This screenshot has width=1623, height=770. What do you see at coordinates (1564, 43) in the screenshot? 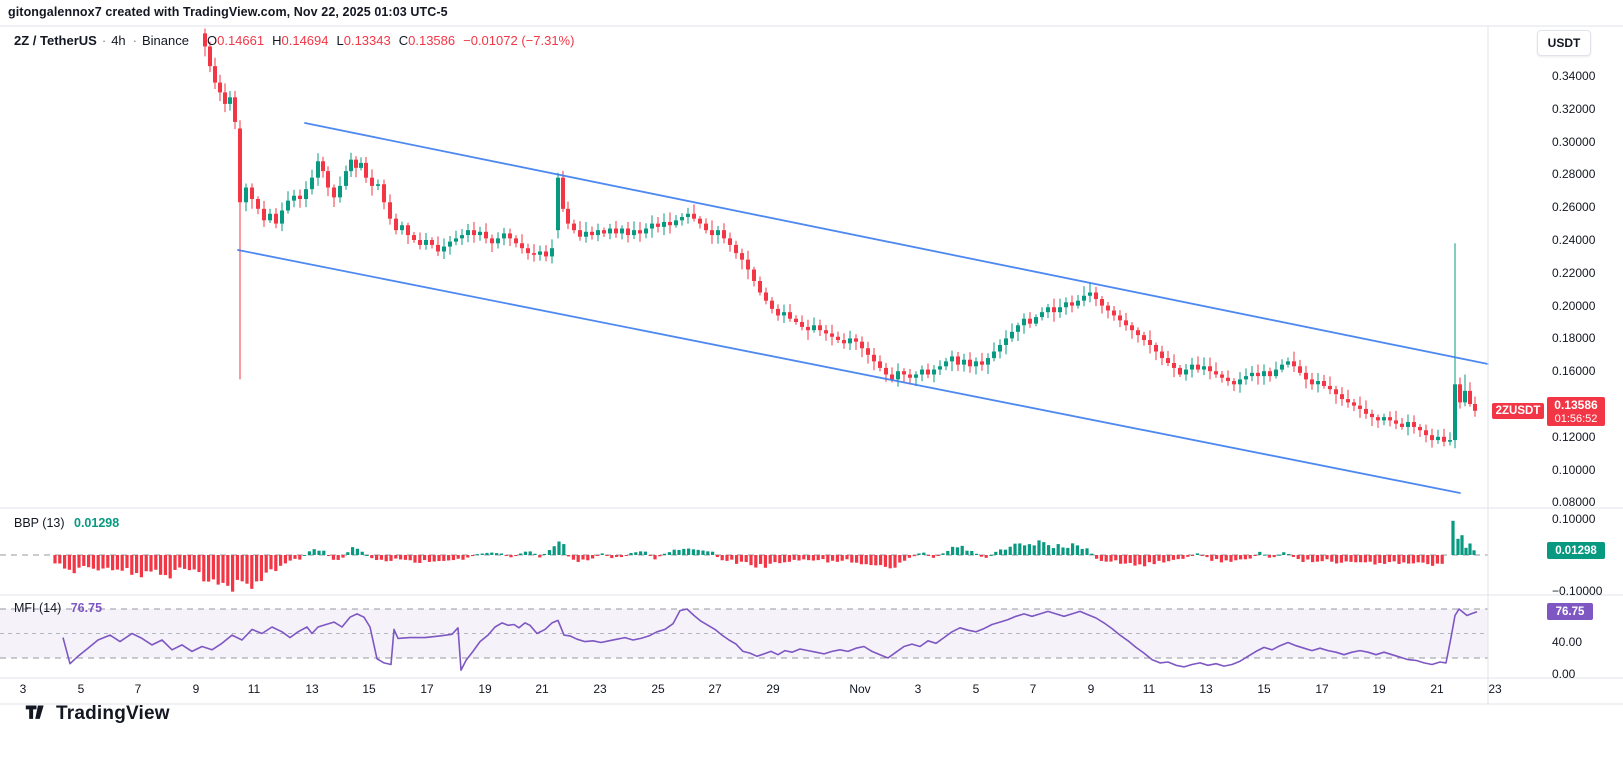
I see `currency-unit-button: USDT` at bounding box center [1564, 43].